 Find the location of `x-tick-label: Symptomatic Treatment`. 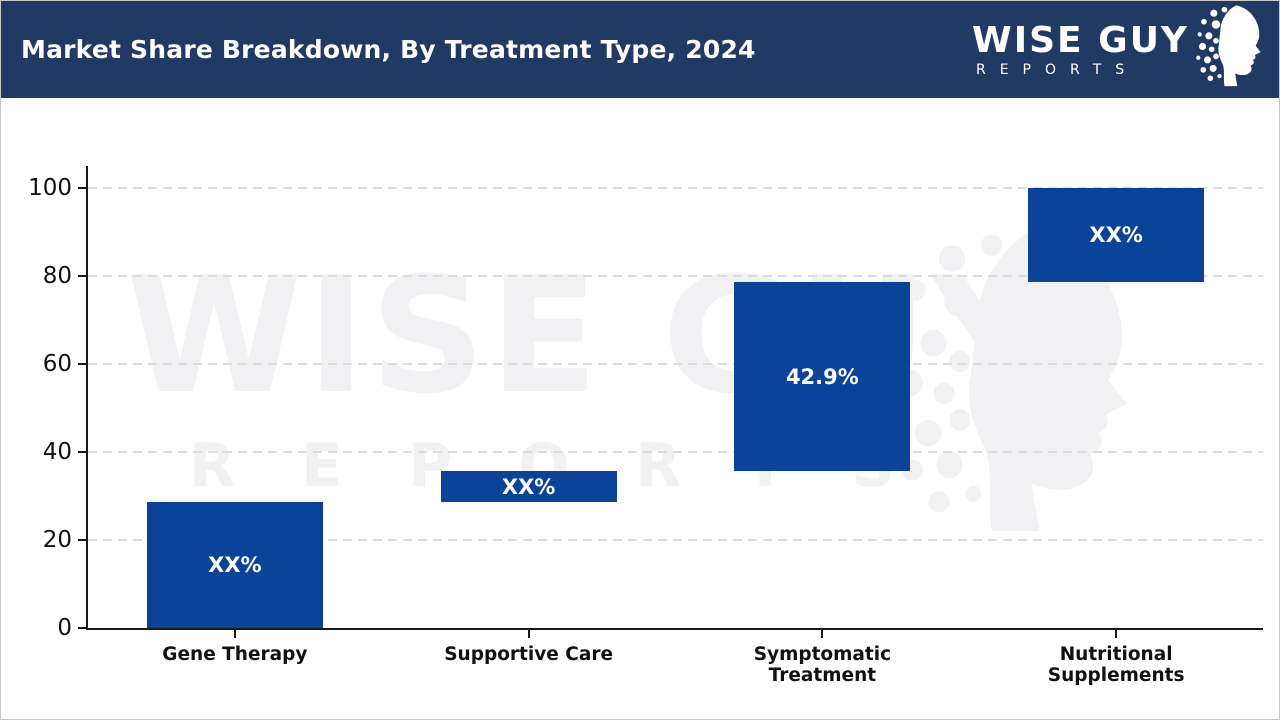

x-tick-label: Symptomatic Treatment is located at coordinates (822, 665).